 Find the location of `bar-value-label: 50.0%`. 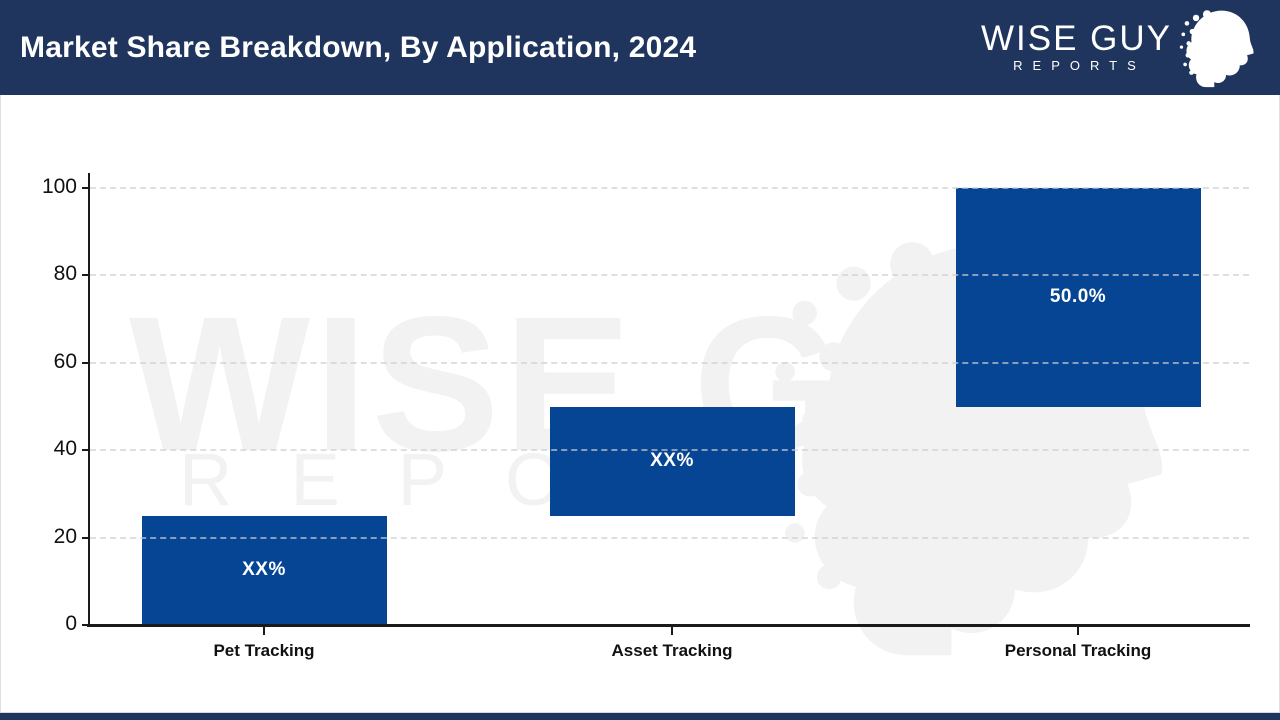

bar-value-label: 50.0% is located at coordinates (1078, 297).